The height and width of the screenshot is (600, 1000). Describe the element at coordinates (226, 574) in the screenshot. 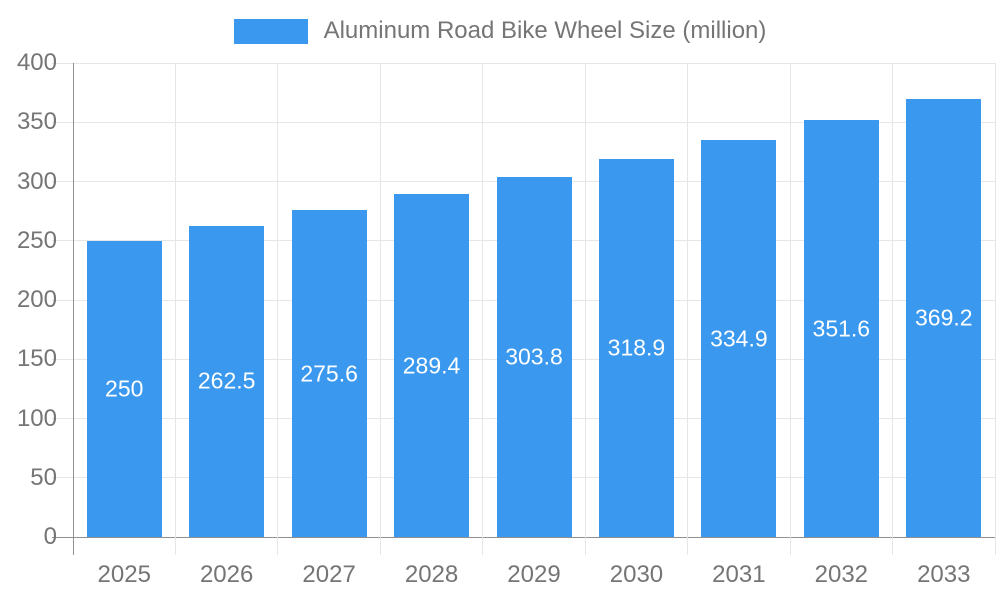

I see `x-axis-tick-label: 2026` at that location.